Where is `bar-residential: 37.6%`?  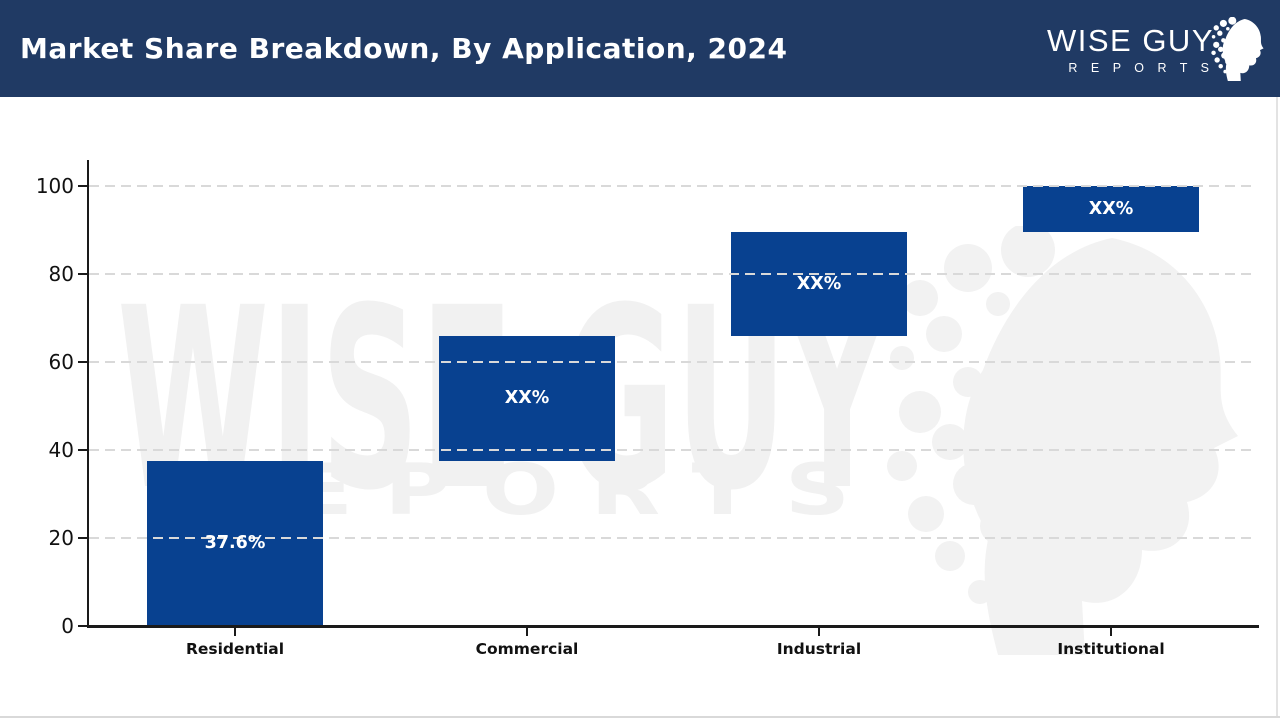 bar-residential: 37.6% is located at coordinates (235, 543).